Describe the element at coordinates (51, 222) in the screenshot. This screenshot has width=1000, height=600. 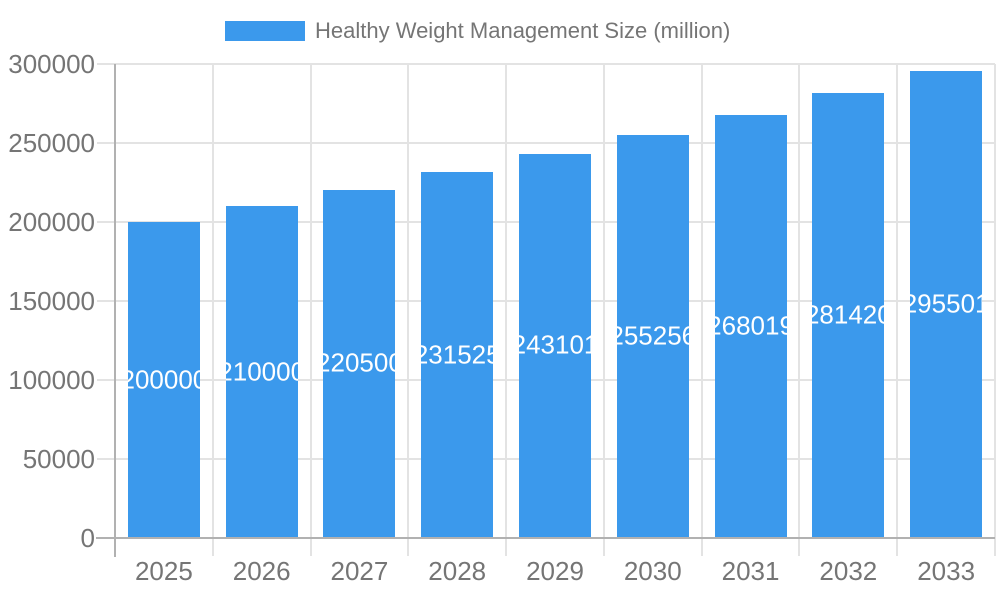
I see `y-tick-label: 200000` at that location.